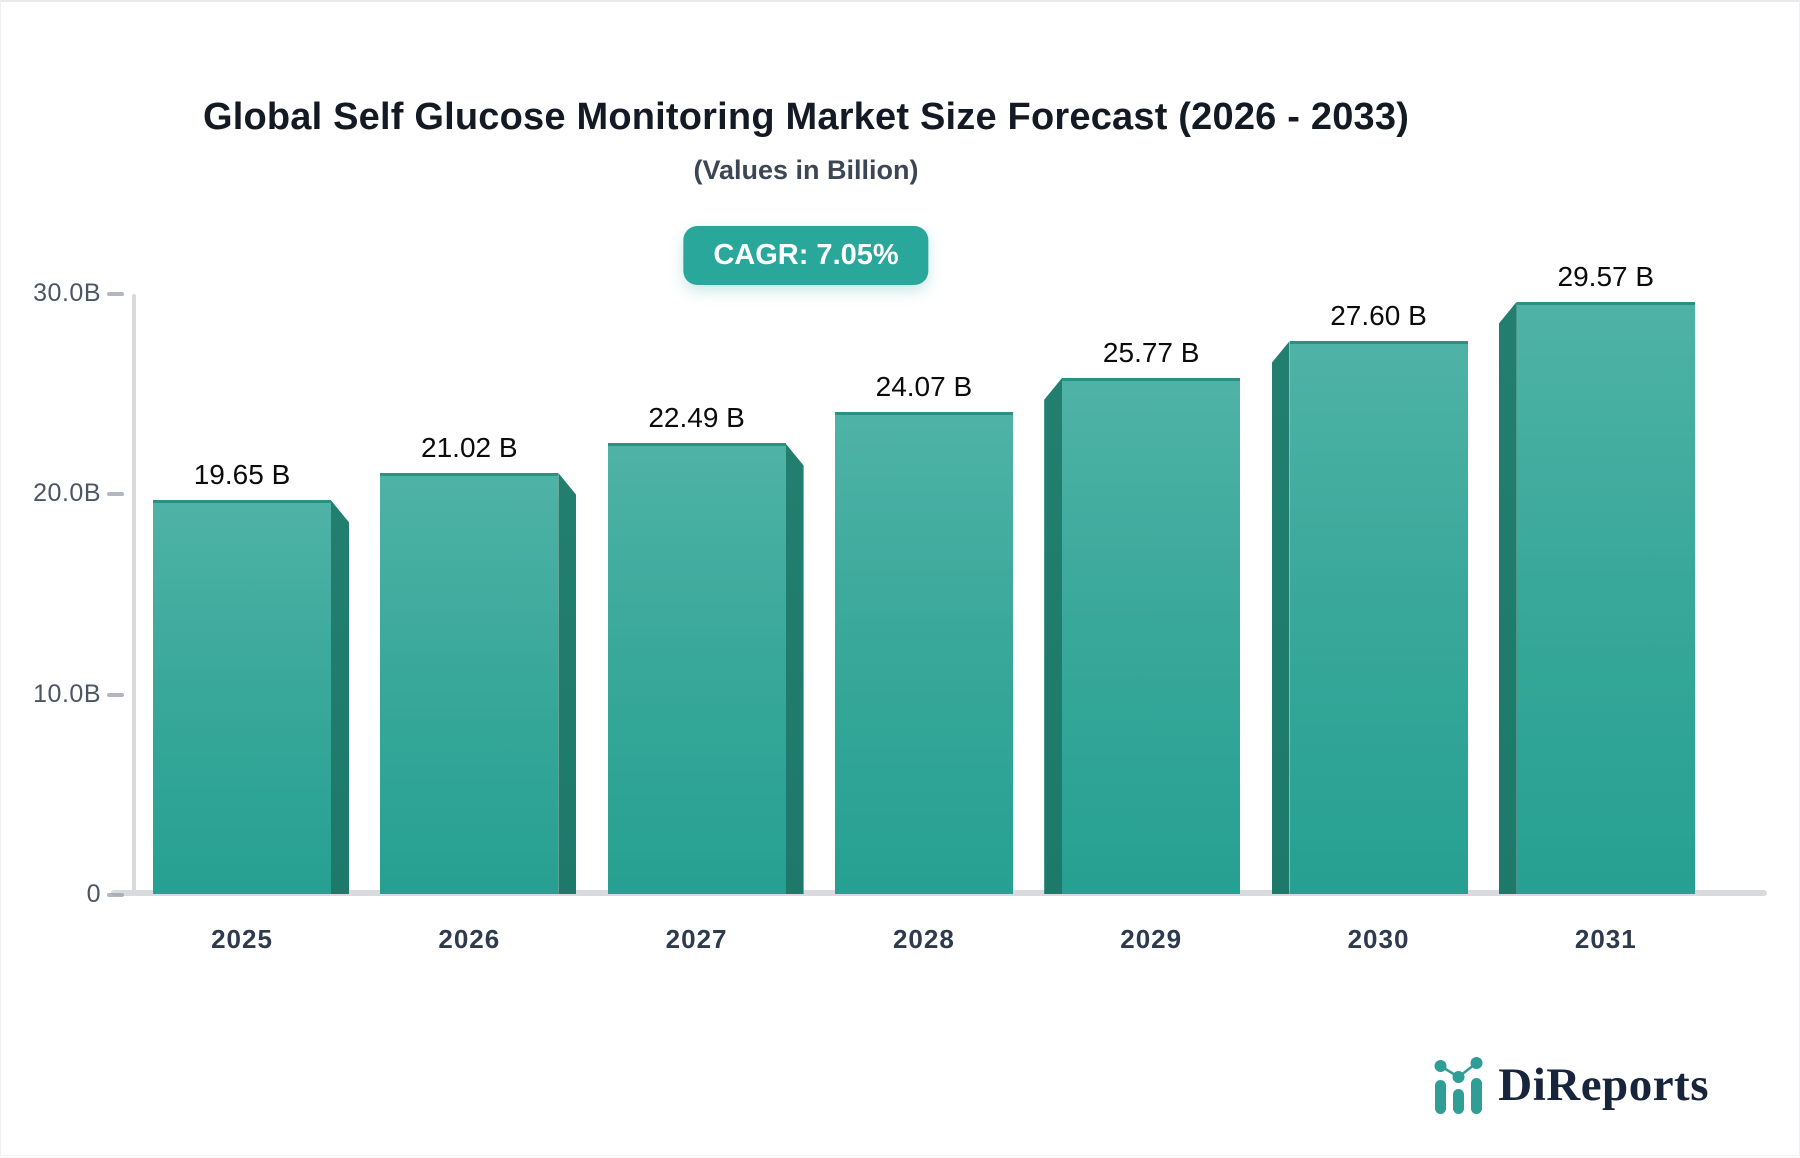 The height and width of the screenshot is (1158, 1800). What do you see at coordinates (242, 475) in the screenshot?
I see `bar-value-label: 19.65 B` at bounding box center [242, 475].